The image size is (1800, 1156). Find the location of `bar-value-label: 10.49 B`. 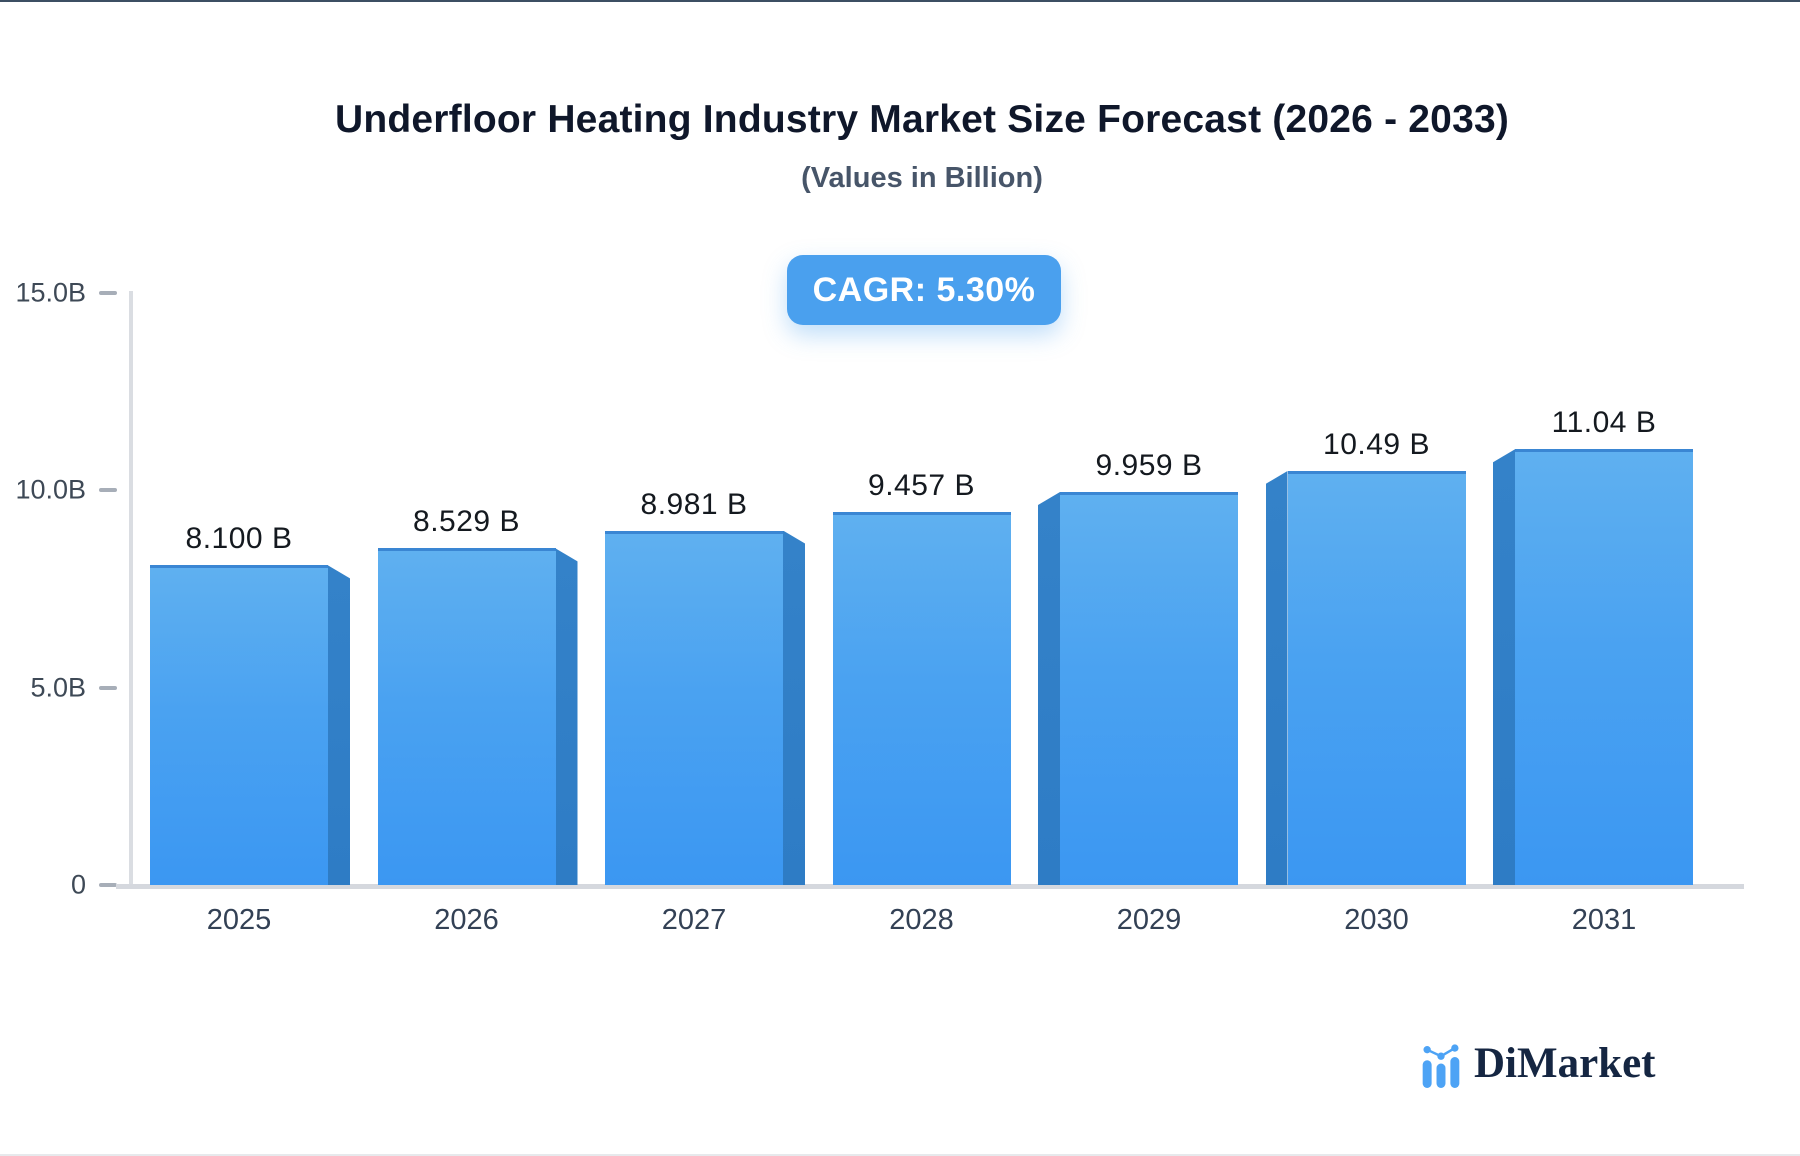

bar-value-label: 10.49 B is located at coordinates (1376, 444).